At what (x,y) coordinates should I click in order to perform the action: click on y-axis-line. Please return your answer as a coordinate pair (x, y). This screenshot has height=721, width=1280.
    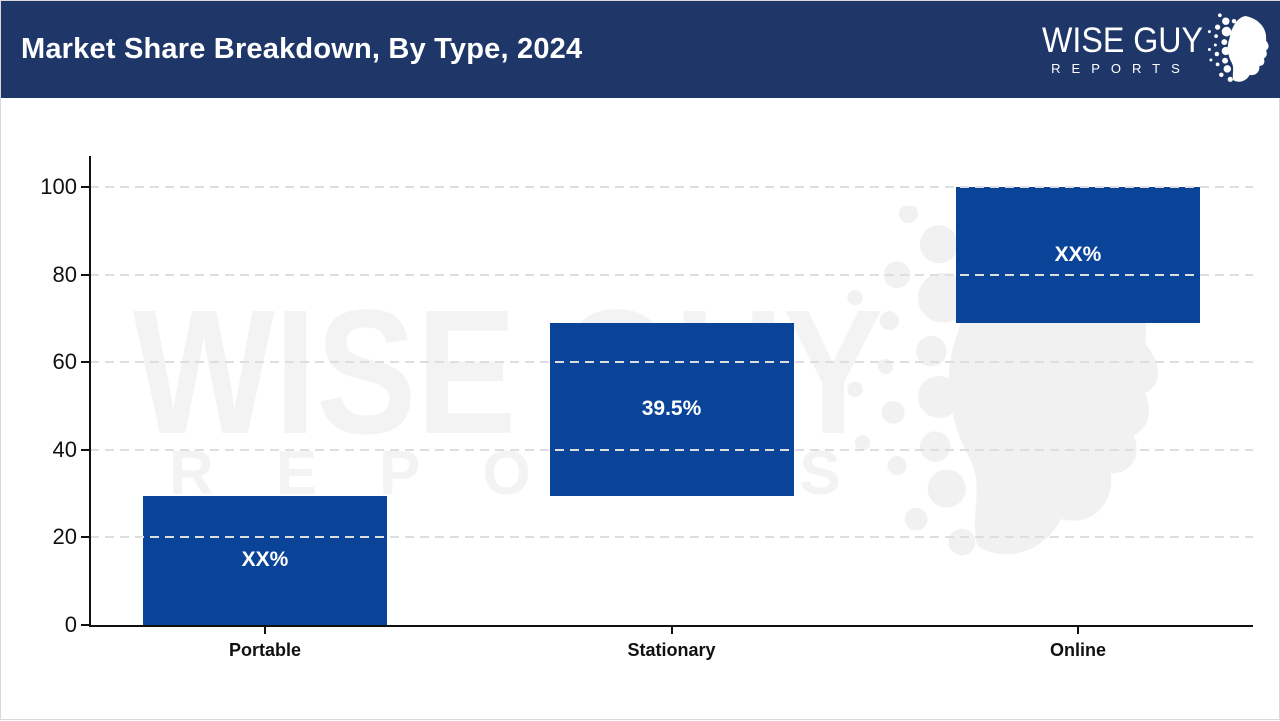
    Looking at the image, I should click on (90, 391).